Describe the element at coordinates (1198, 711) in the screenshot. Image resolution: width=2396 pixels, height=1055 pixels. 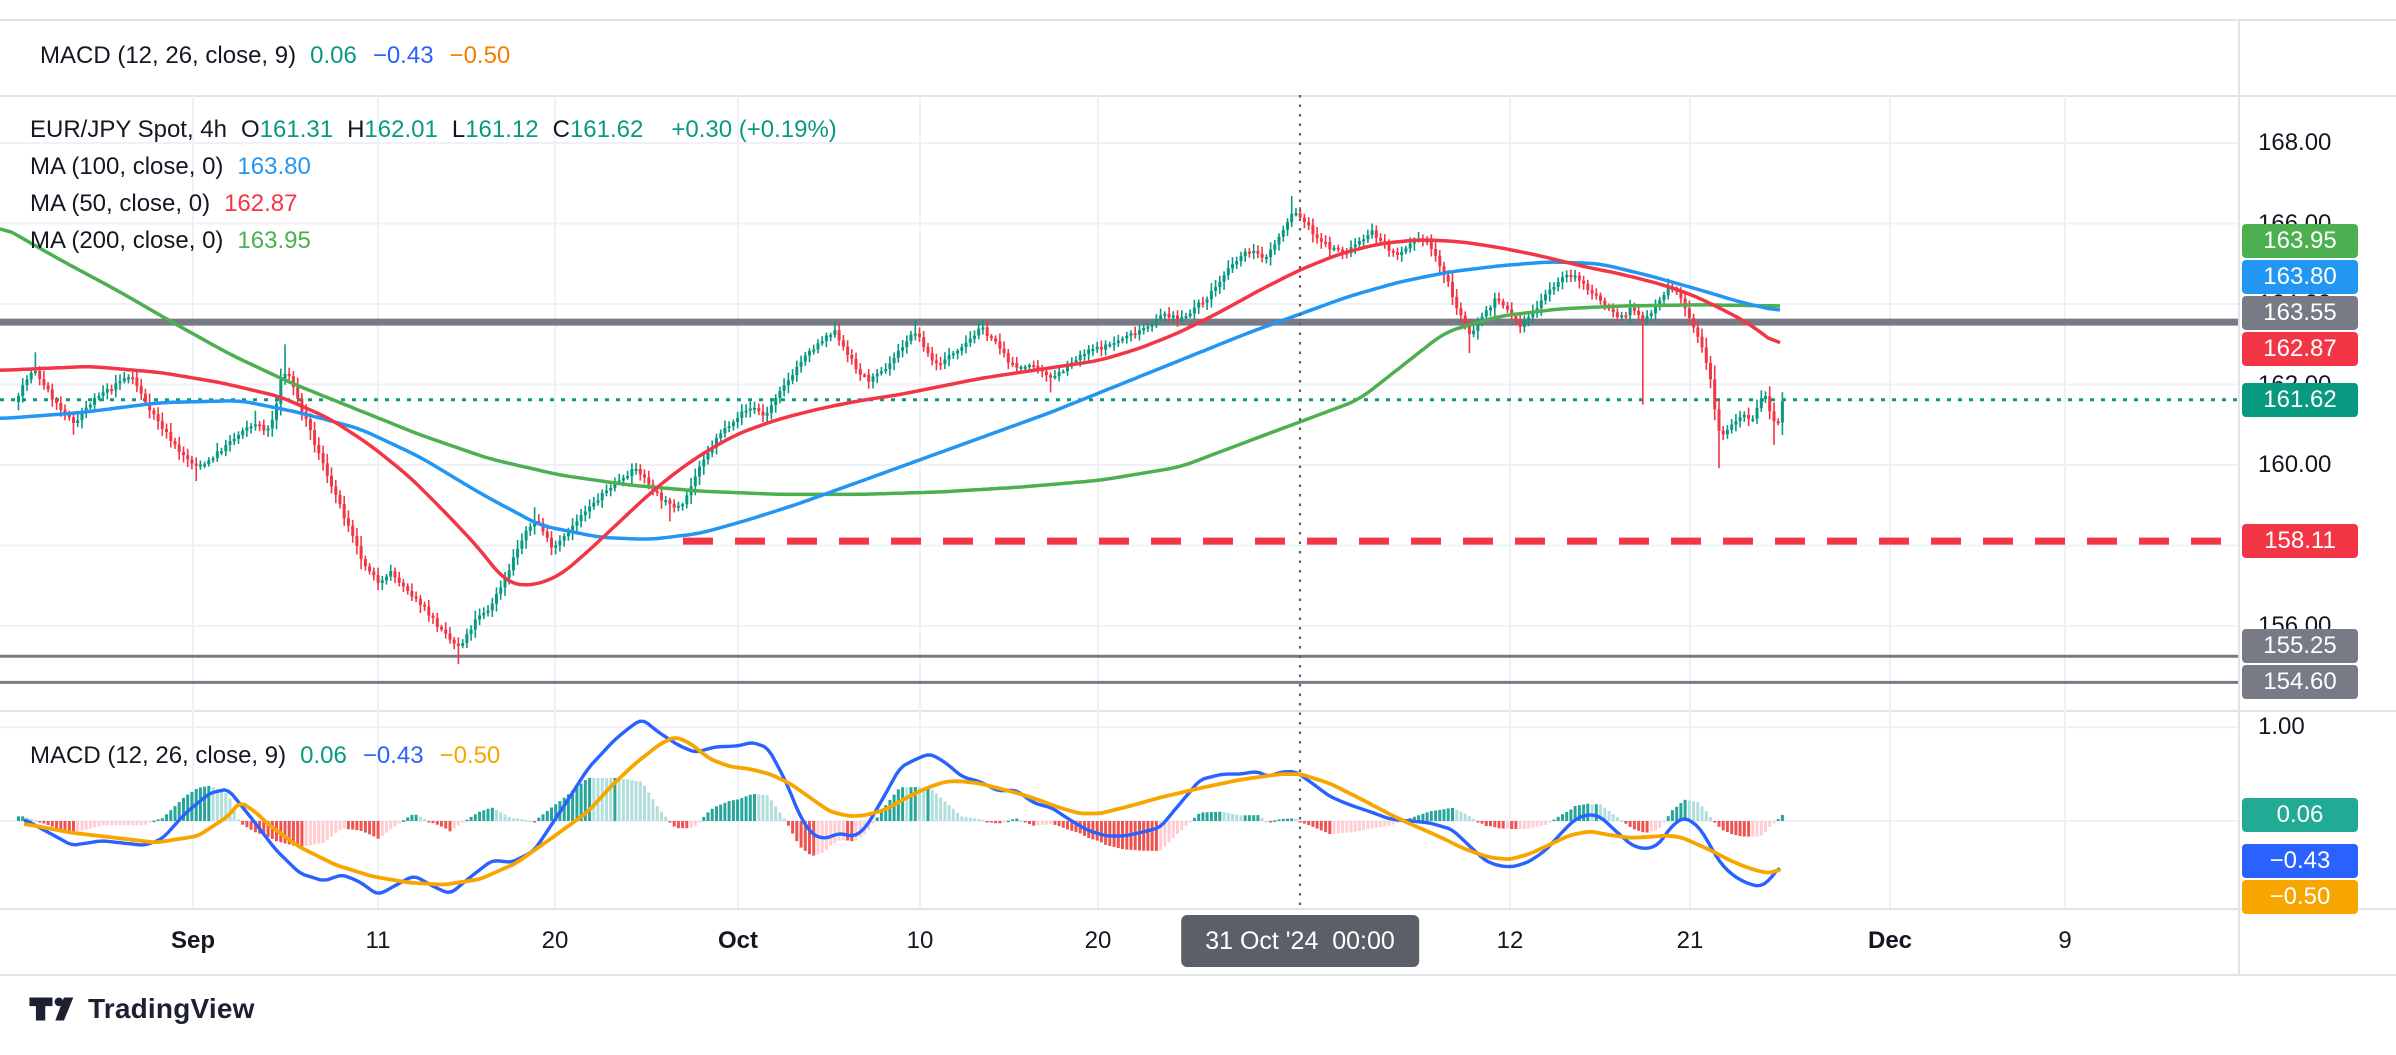
I see `macd-pane-divider` at that location.